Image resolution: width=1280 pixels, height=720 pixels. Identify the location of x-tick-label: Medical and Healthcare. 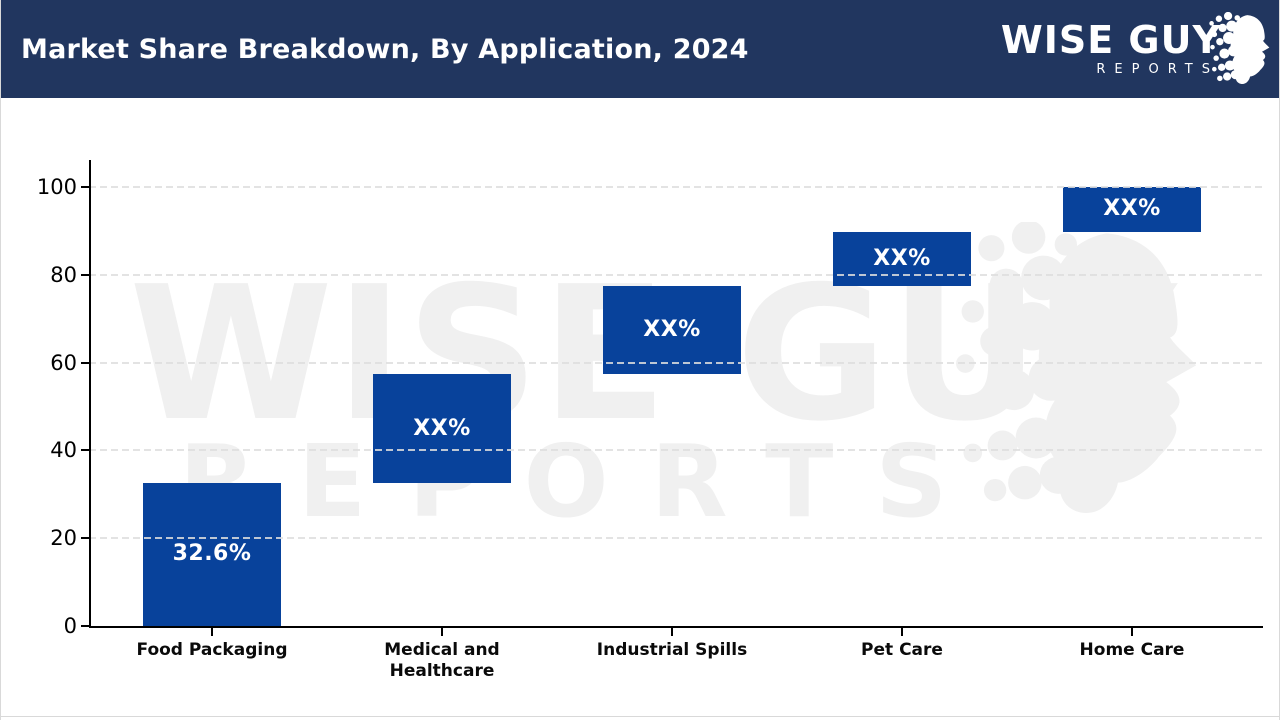
(442, 660).